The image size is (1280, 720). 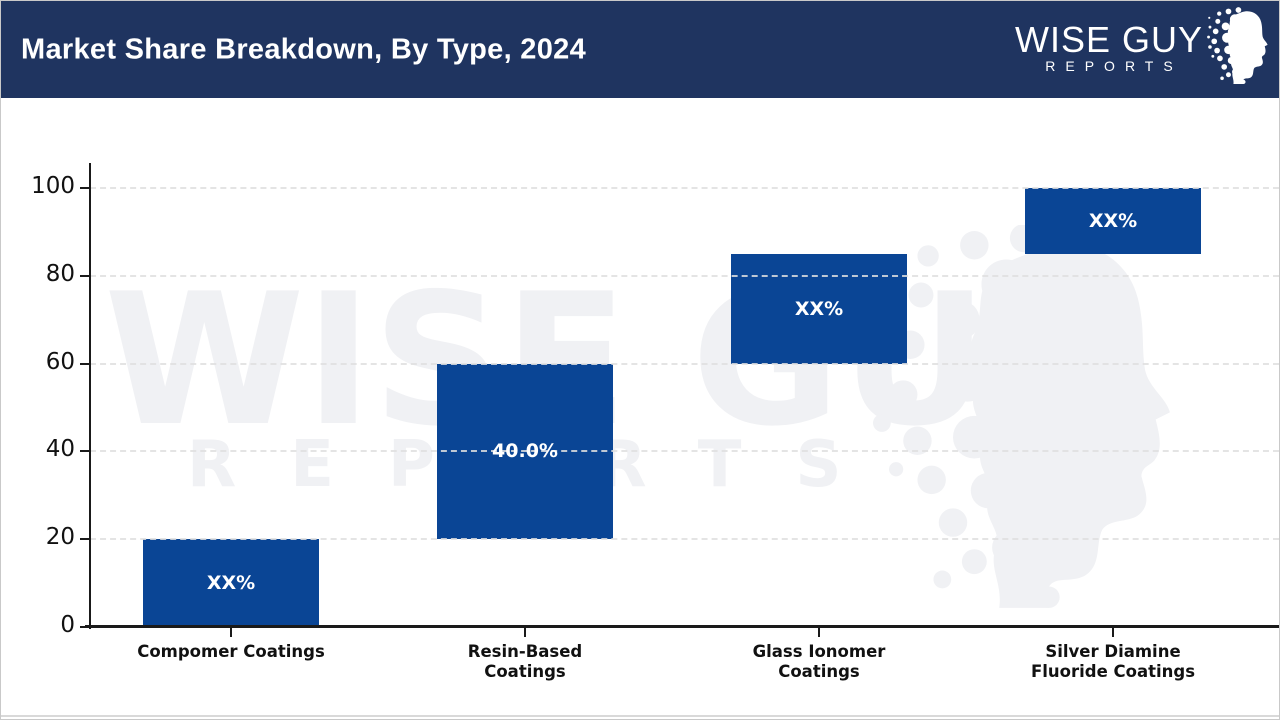 What do you see at coordinates (60, 537) in the screenshot?
I see `y-tick-label: 20` at bounding box center [60, 537].